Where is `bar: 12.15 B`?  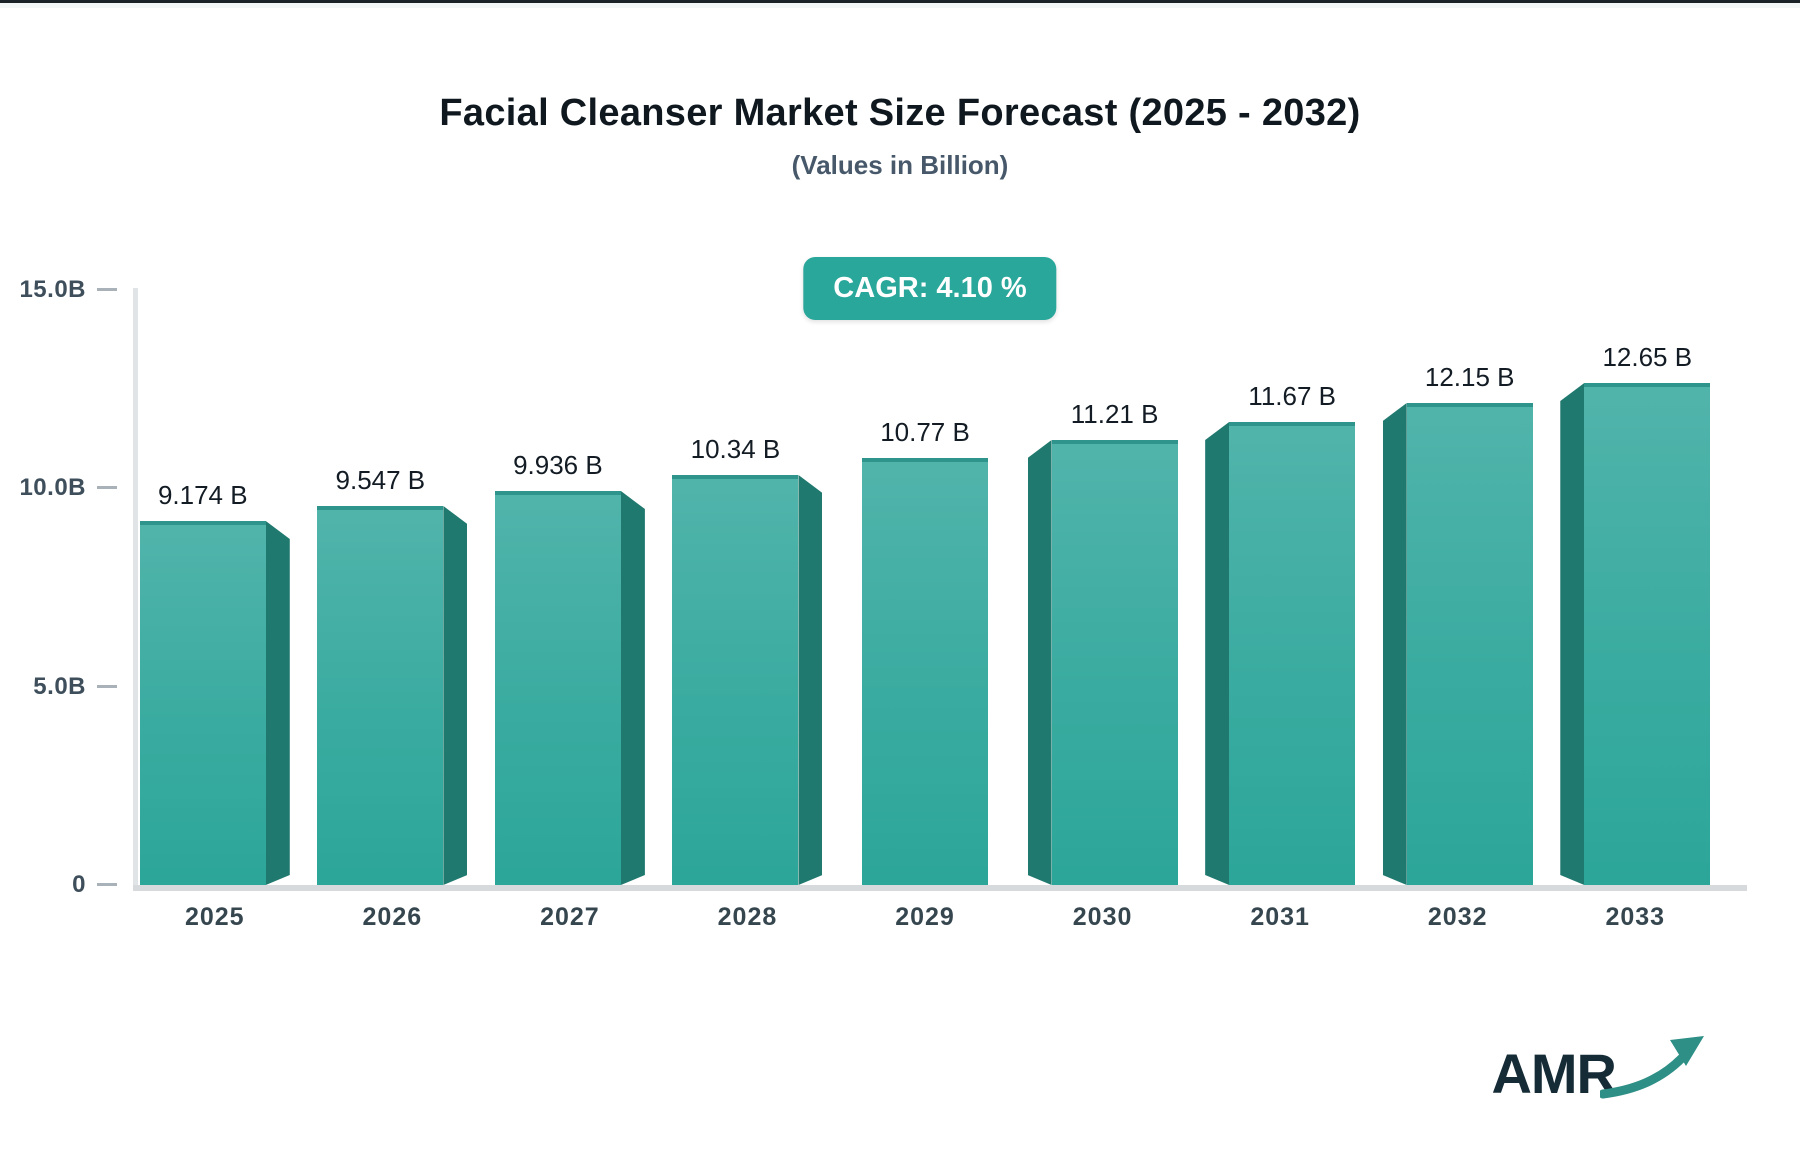 bar: 12.15 B is located at coordinates (1458, 623).